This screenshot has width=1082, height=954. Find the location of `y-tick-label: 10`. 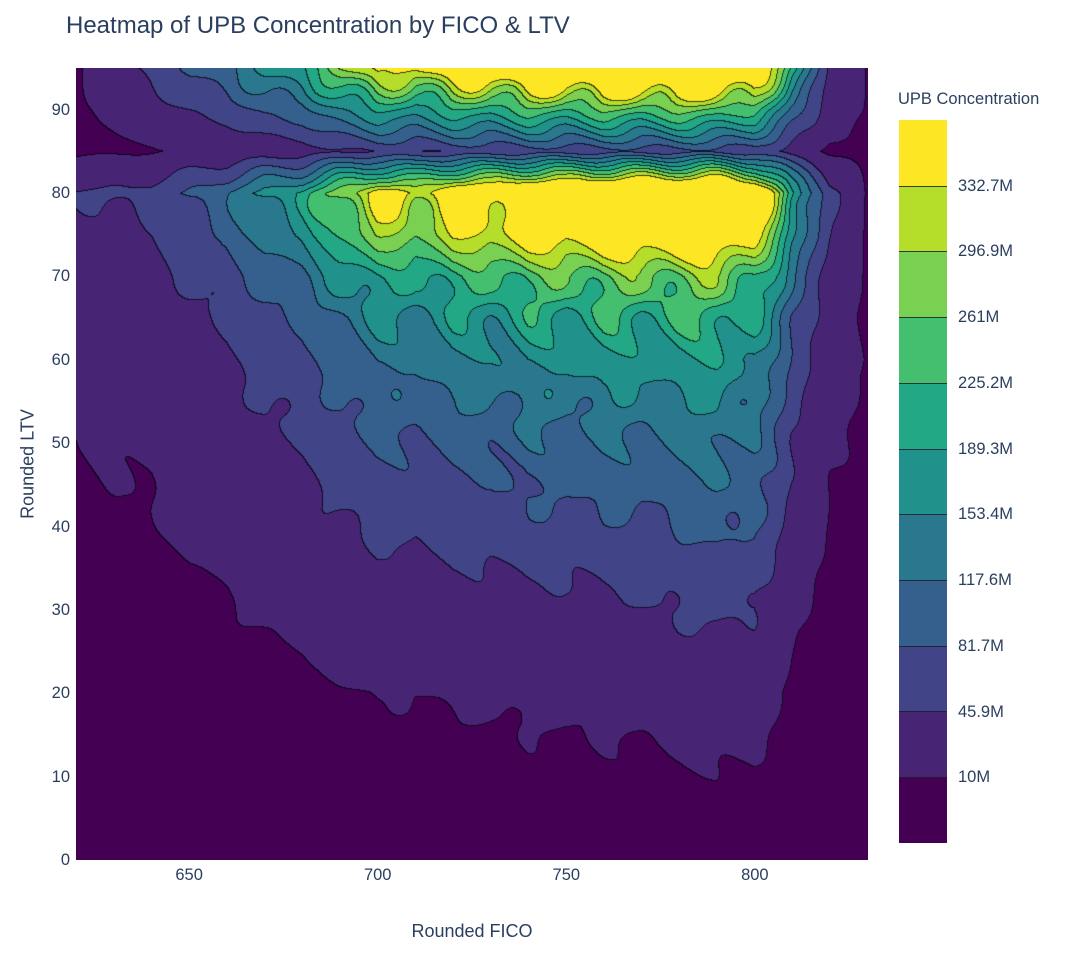

y-tick-label: 10 is located at coordinates (60, 776).